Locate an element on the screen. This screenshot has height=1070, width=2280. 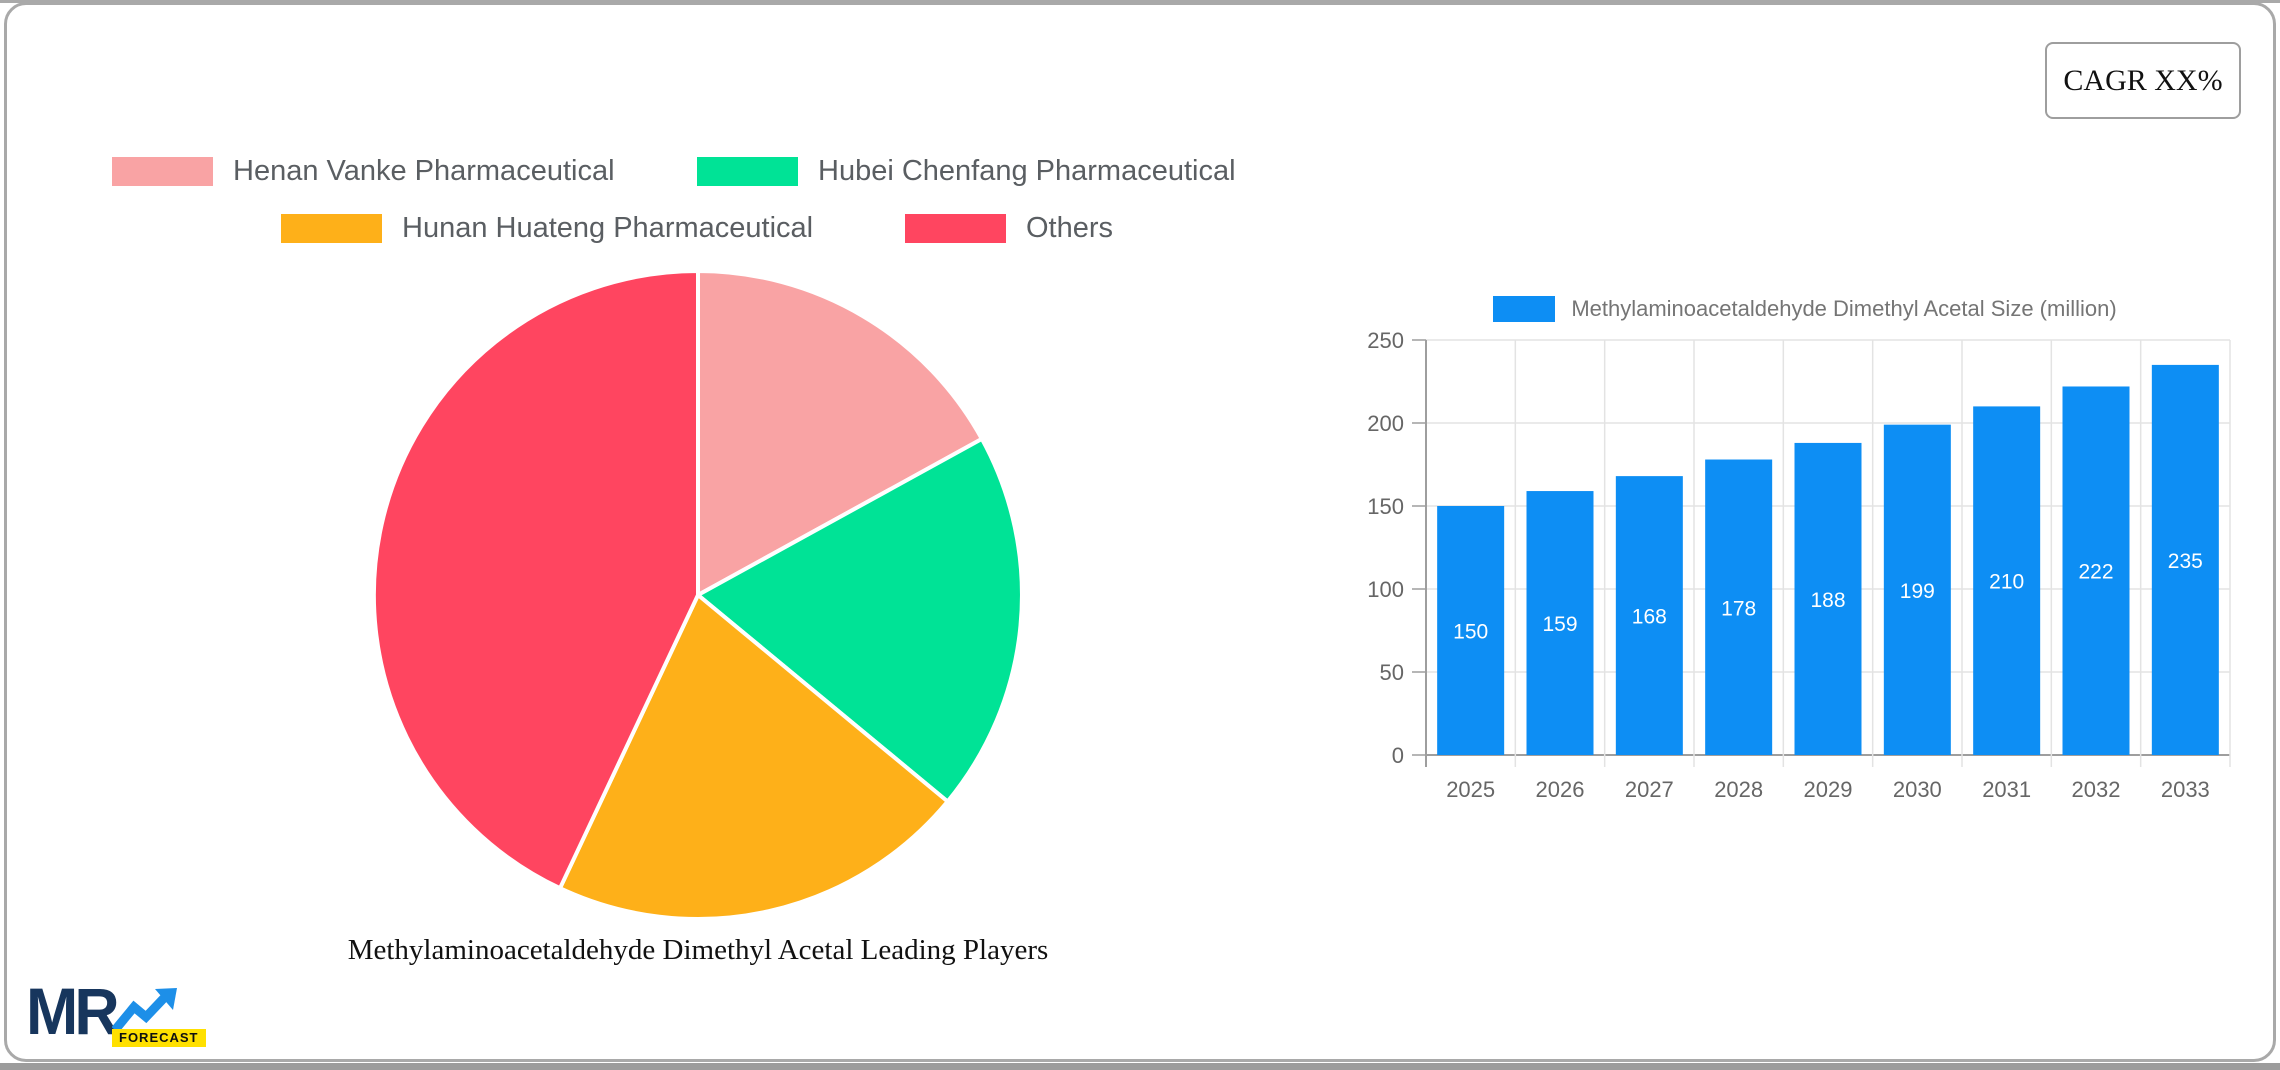
bar-value-label: 188 is located at coordinates (1827, 600).